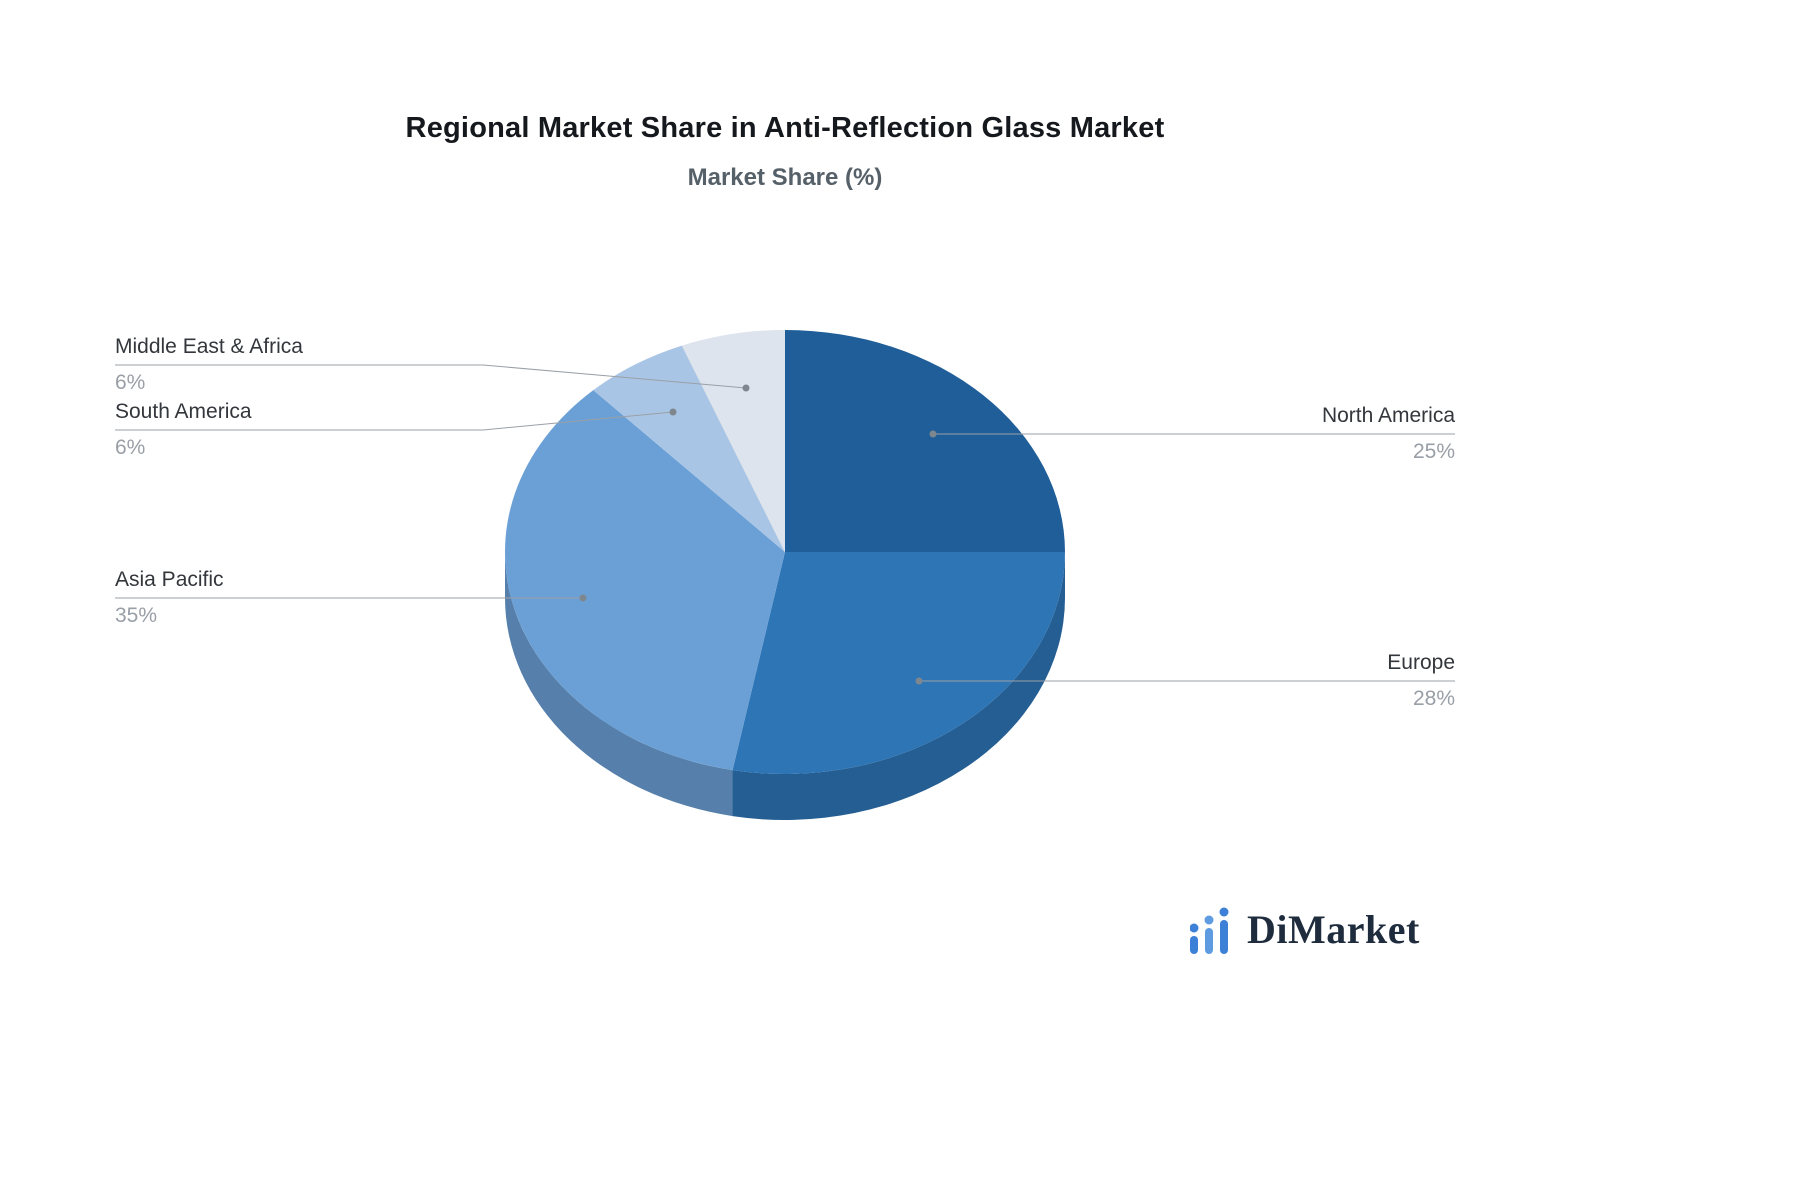  I want to click on callout-middle-east-africa: Middle East & Africa 6%, so click(209, 365).